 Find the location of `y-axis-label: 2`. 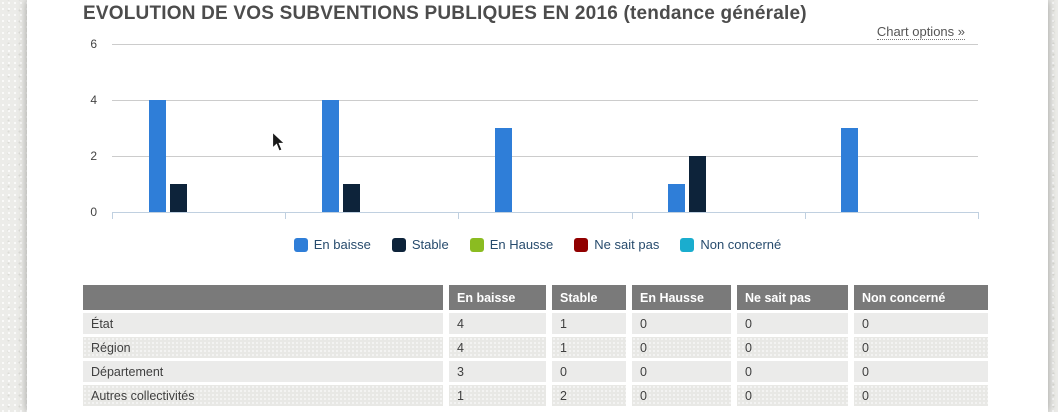

y-axis-label: 2 is located at coordinates (93, 156).